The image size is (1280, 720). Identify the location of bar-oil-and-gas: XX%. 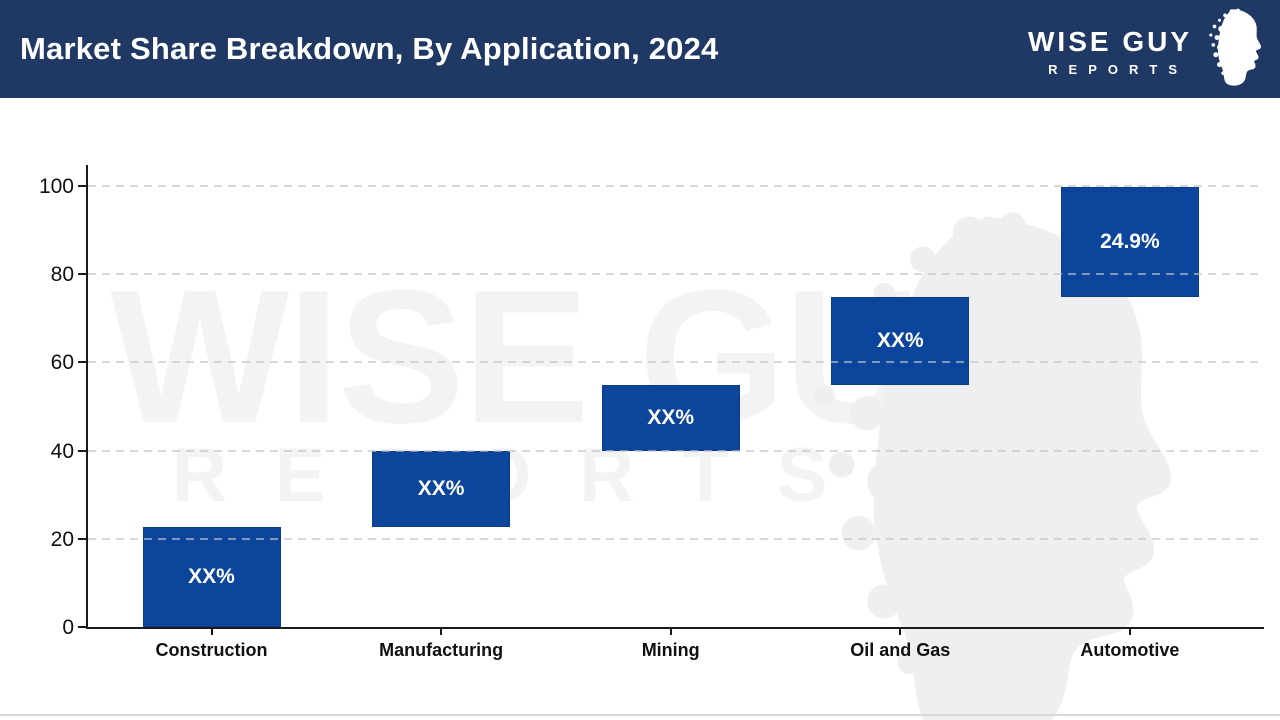
(900, 340).